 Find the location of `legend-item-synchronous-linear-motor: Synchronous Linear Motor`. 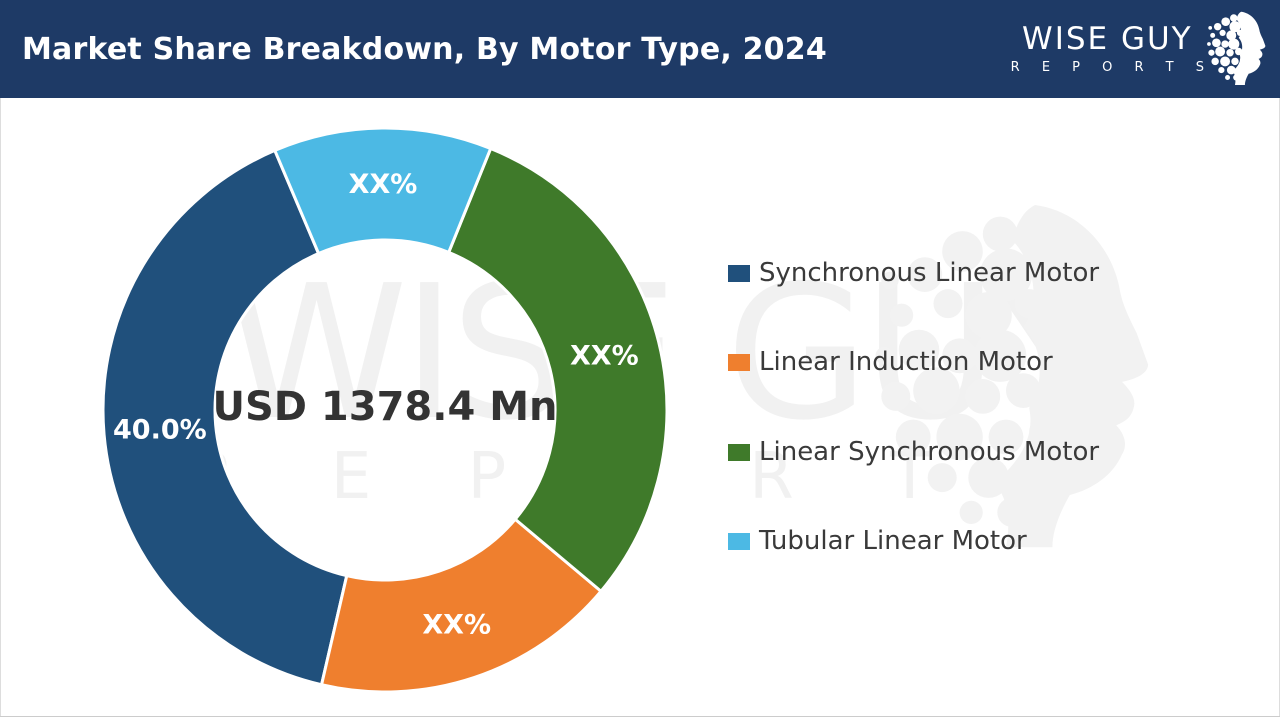

legend-item-synchronous-linear-motor: Synchronous Linear Motor is located at coordinates (913, 273).